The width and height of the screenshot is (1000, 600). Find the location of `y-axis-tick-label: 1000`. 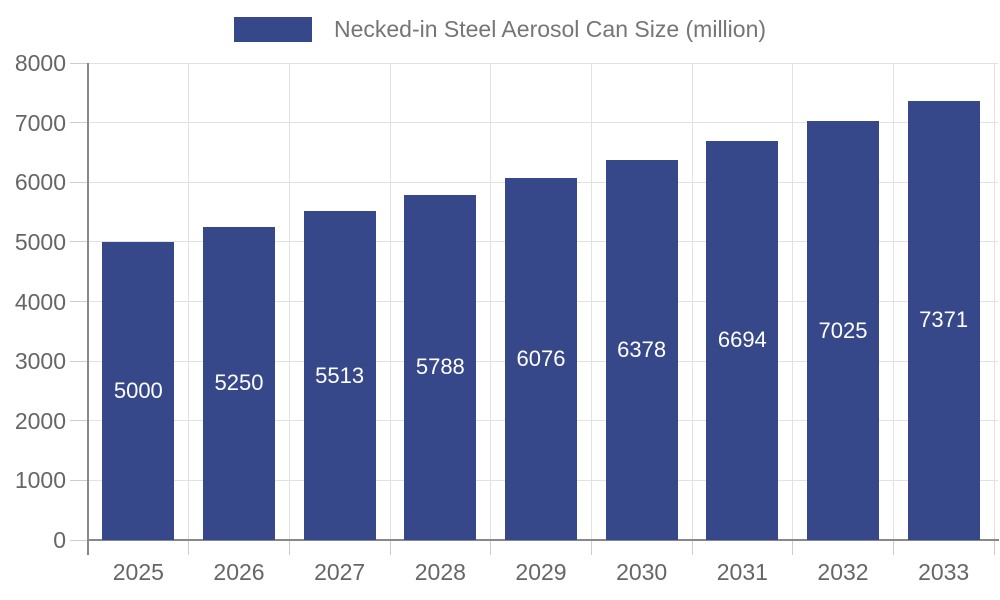

y-axis-tick-label: 1000 is located at coordinates (40, 480).